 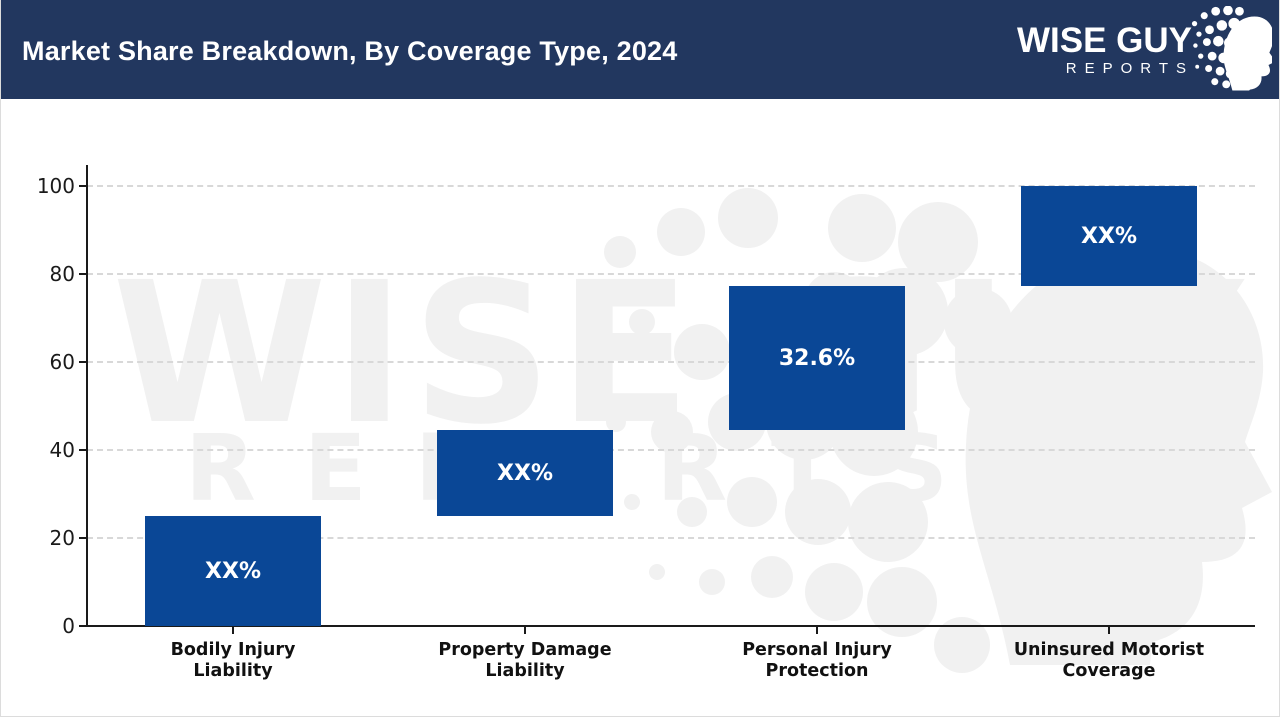 I want to click on y-tick-label: 80, so click(x=62, y=274).